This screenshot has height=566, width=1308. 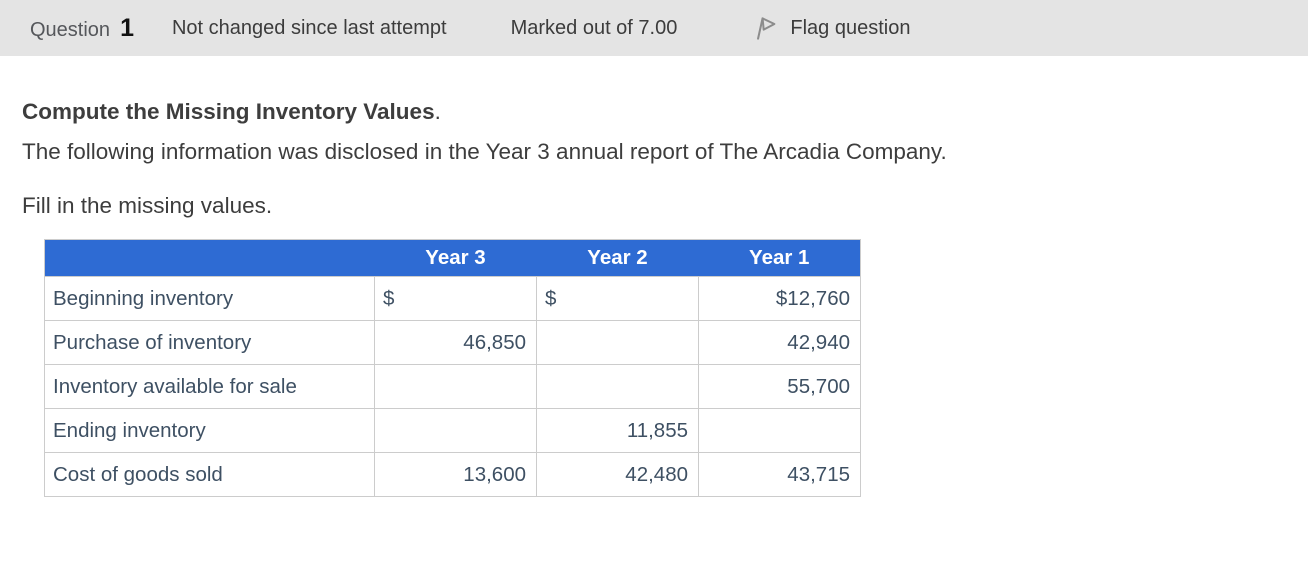 I want to click on cell-ending-year1, so click(x=779, y=430).